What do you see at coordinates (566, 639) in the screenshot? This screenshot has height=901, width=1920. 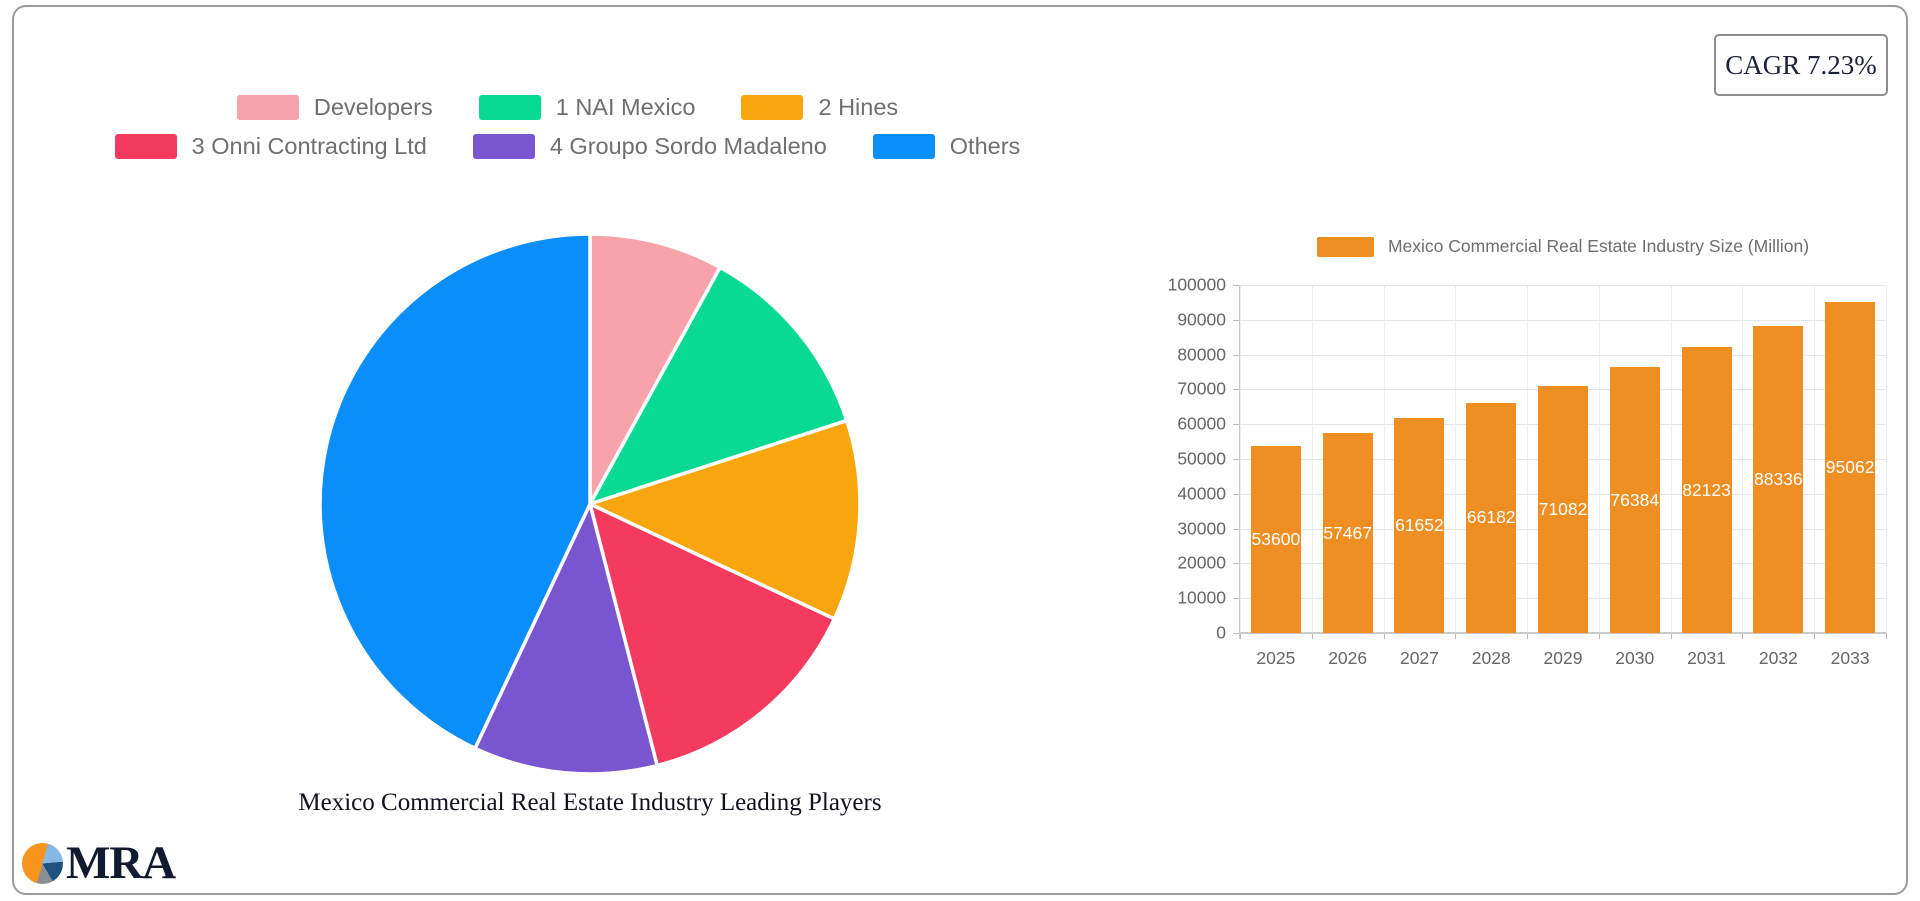 I see `pie-slice-4-groupo-sordo-madaleno` at bounding box center [566, 639].